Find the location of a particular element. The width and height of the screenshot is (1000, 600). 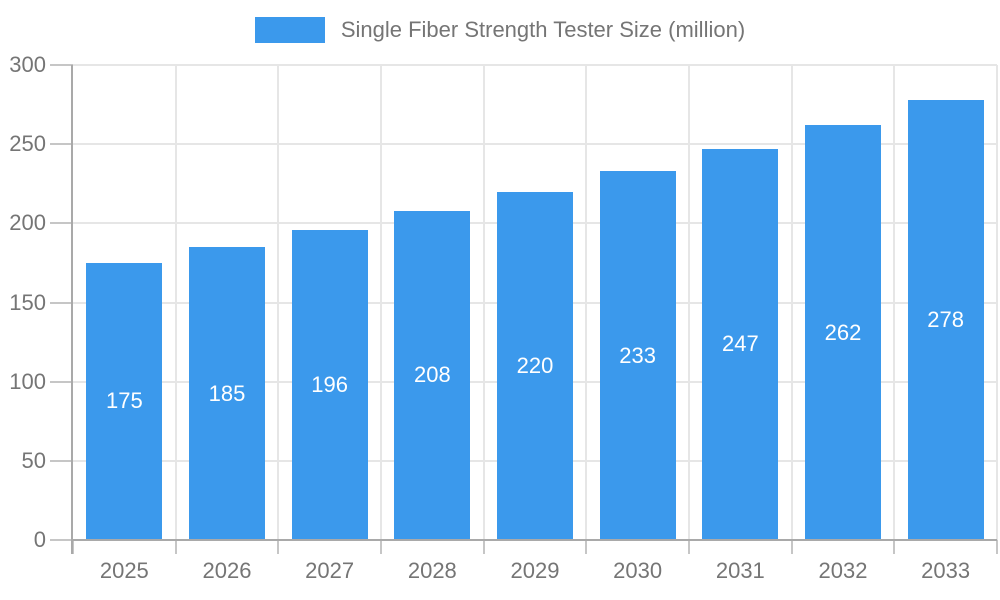

bar-value-label: 208 is located at coordinates (432, 375).